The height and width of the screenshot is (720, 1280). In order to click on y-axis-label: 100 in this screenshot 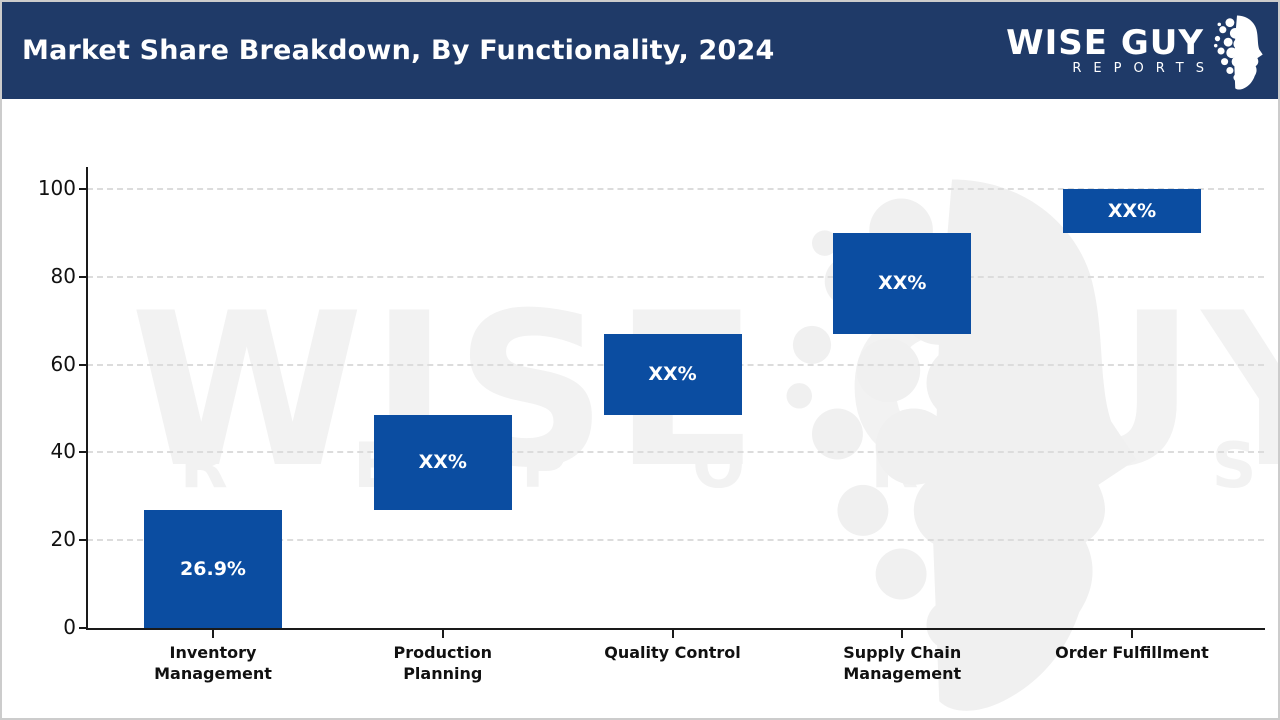, I will do `click(56, 188)`.